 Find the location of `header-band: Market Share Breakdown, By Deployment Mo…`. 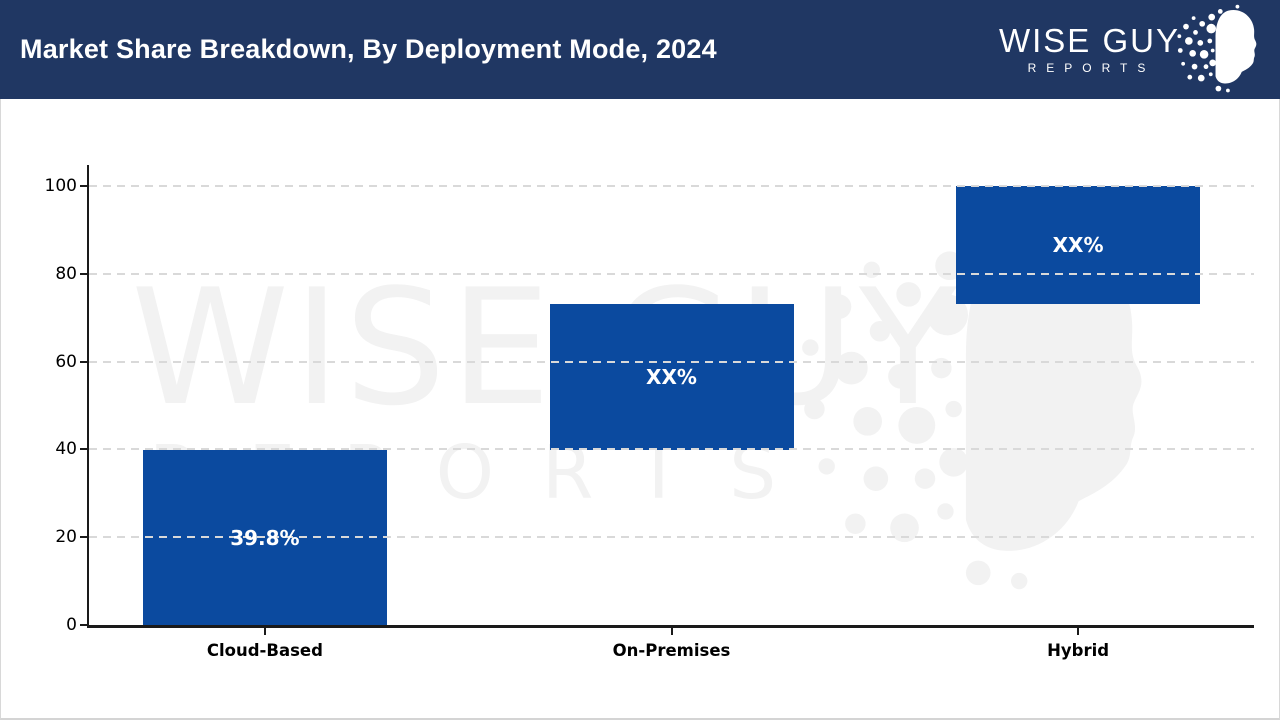

header-band: Market Share Breakdown, By Deployment Mo… is located at coordinates (640, 49).